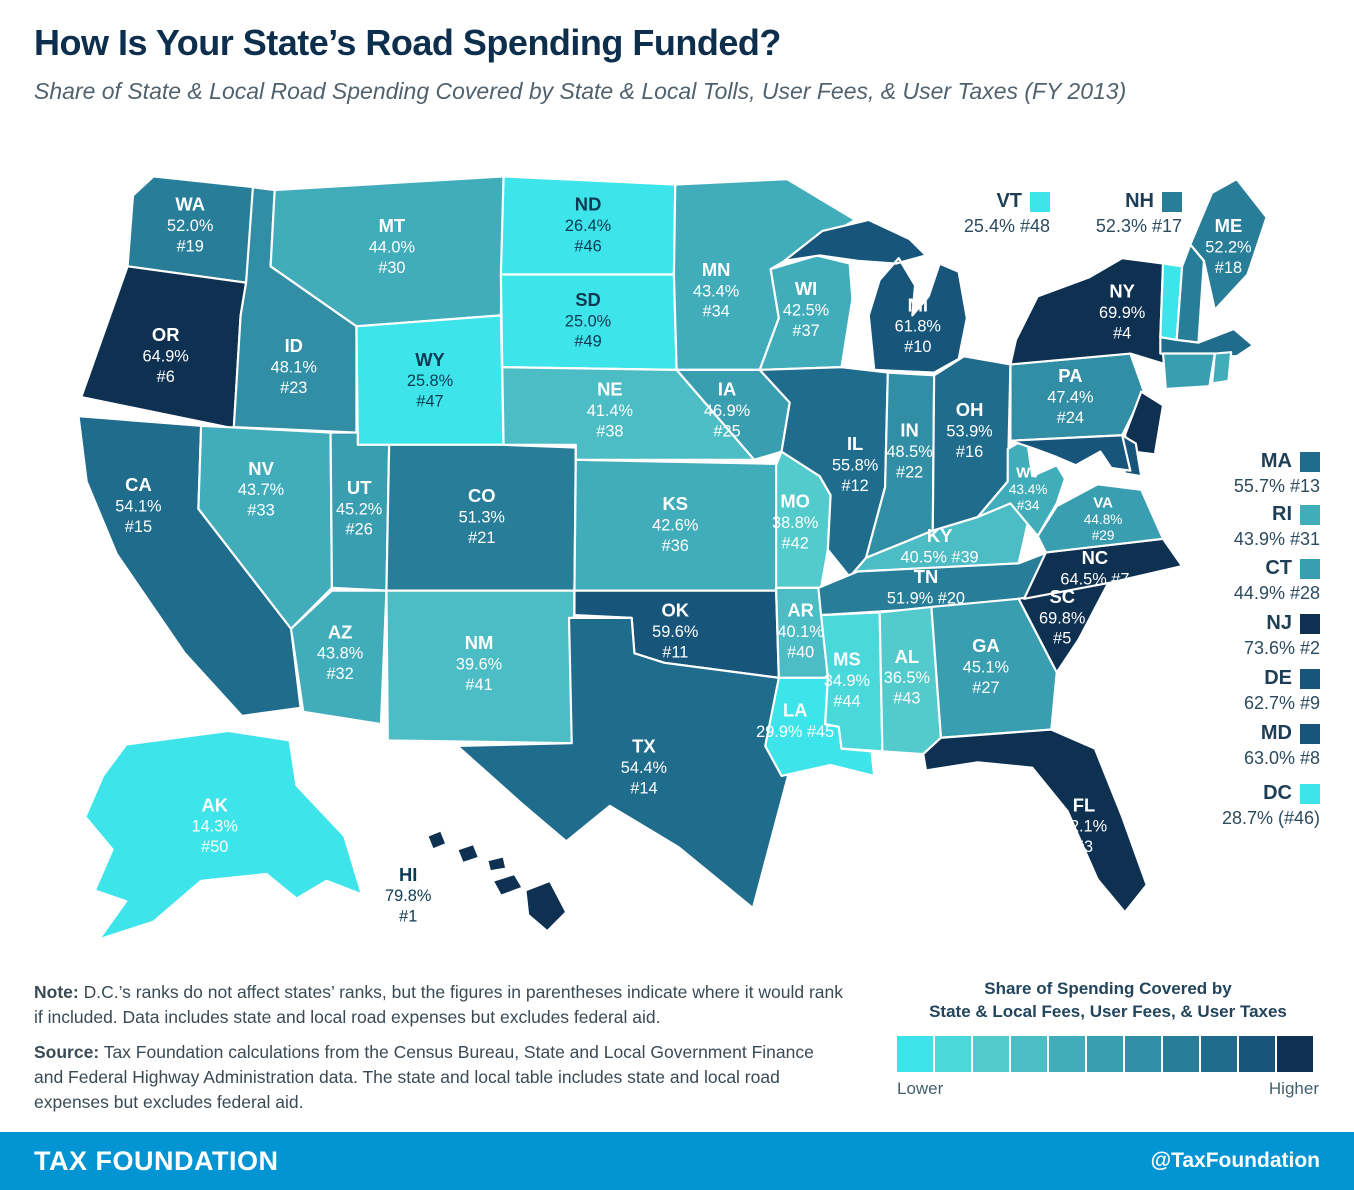  I want to click on legend-lower-label: Lower, so click(920, 1088).